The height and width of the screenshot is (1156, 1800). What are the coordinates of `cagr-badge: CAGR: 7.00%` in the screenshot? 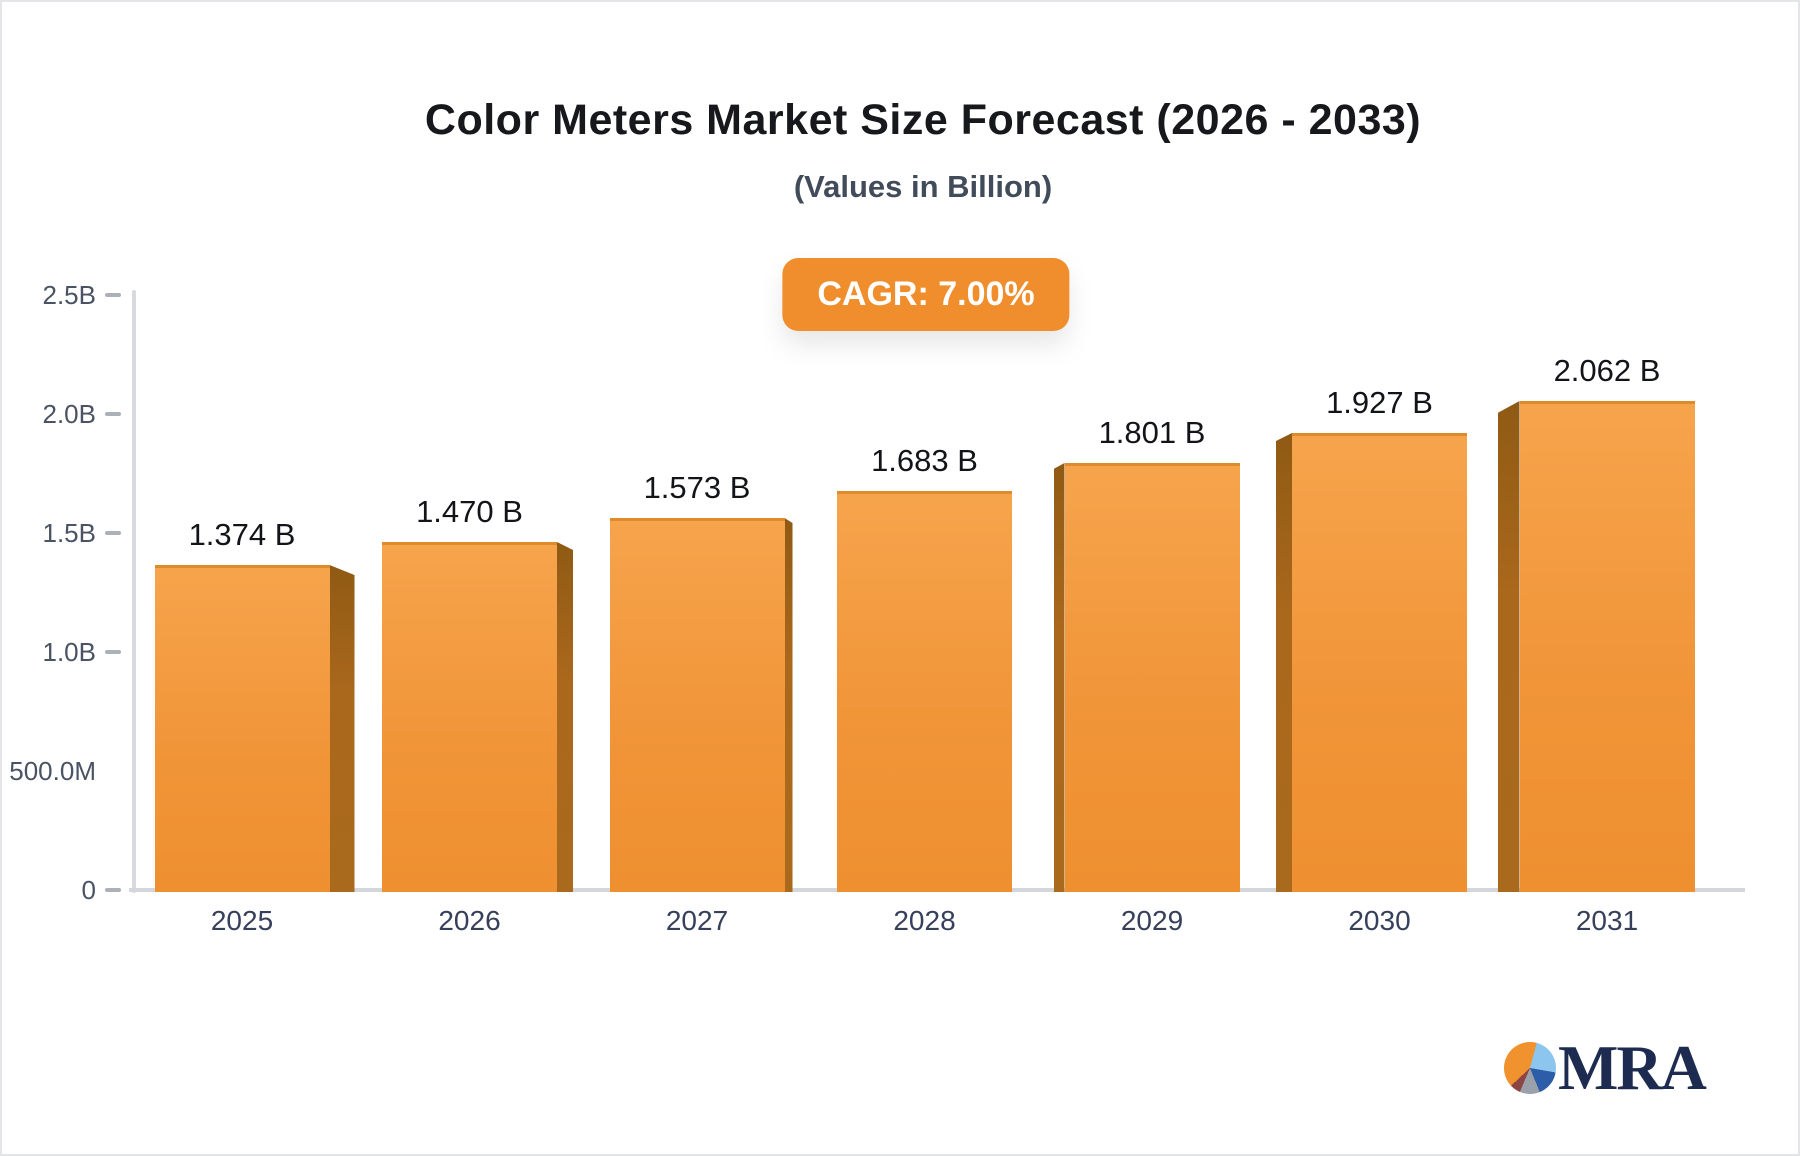 It's located at (926, 294).